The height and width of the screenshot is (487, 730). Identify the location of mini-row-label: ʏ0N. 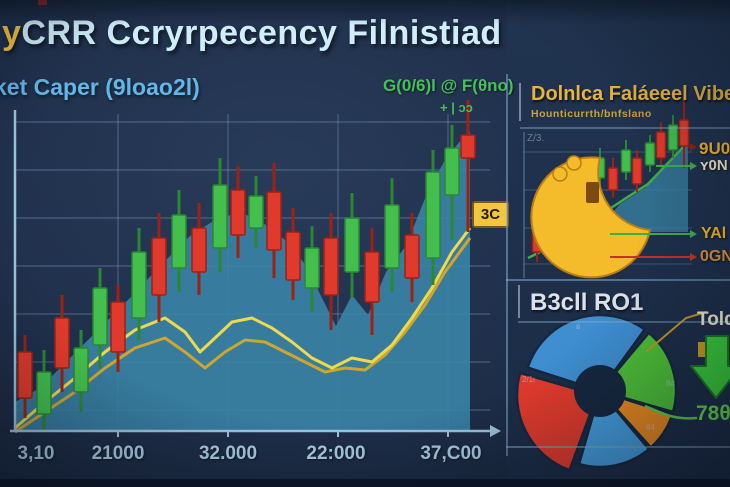
(714, 165).